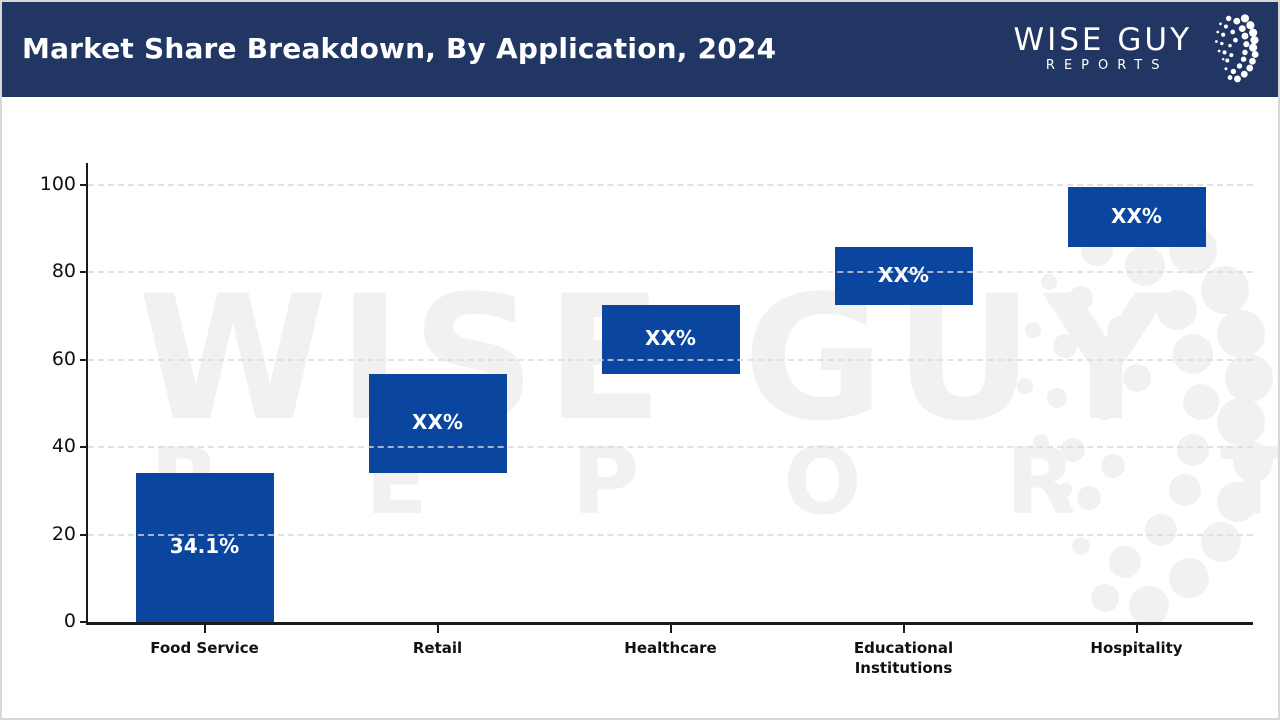 The image size is (1280, 720). I want to click on wise-guy-reports-logo: WISE GUY REPORTS, so click(1146, 49).